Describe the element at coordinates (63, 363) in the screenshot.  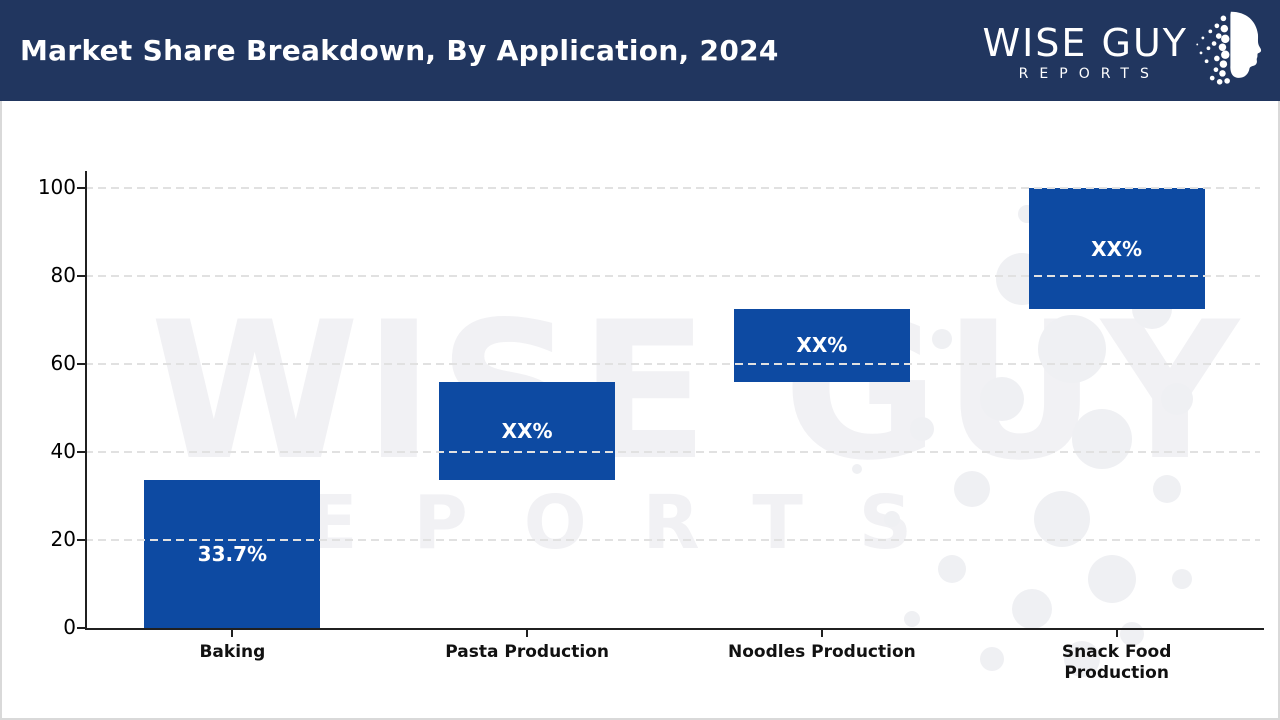
I see `y-tick-label: 60` at that location.